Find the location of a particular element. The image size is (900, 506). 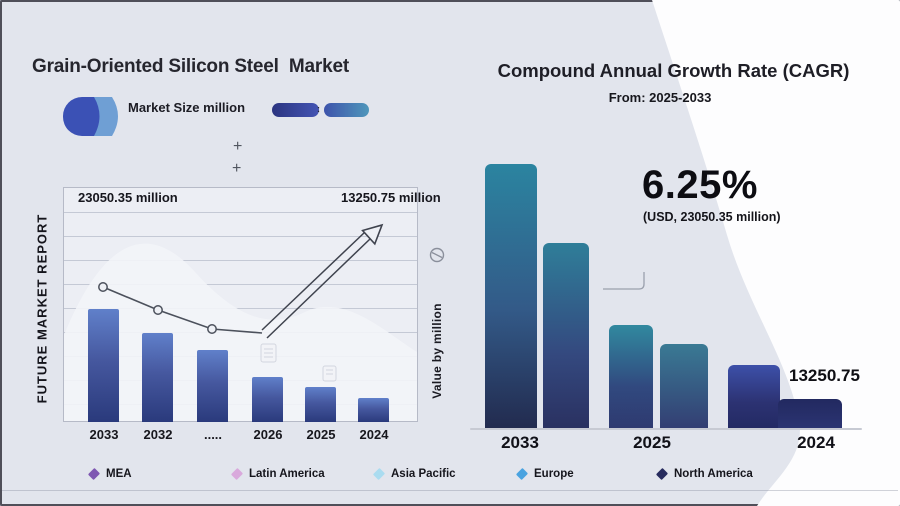

cagr-x-2025: 2025 is located at coordinates (652, 442).